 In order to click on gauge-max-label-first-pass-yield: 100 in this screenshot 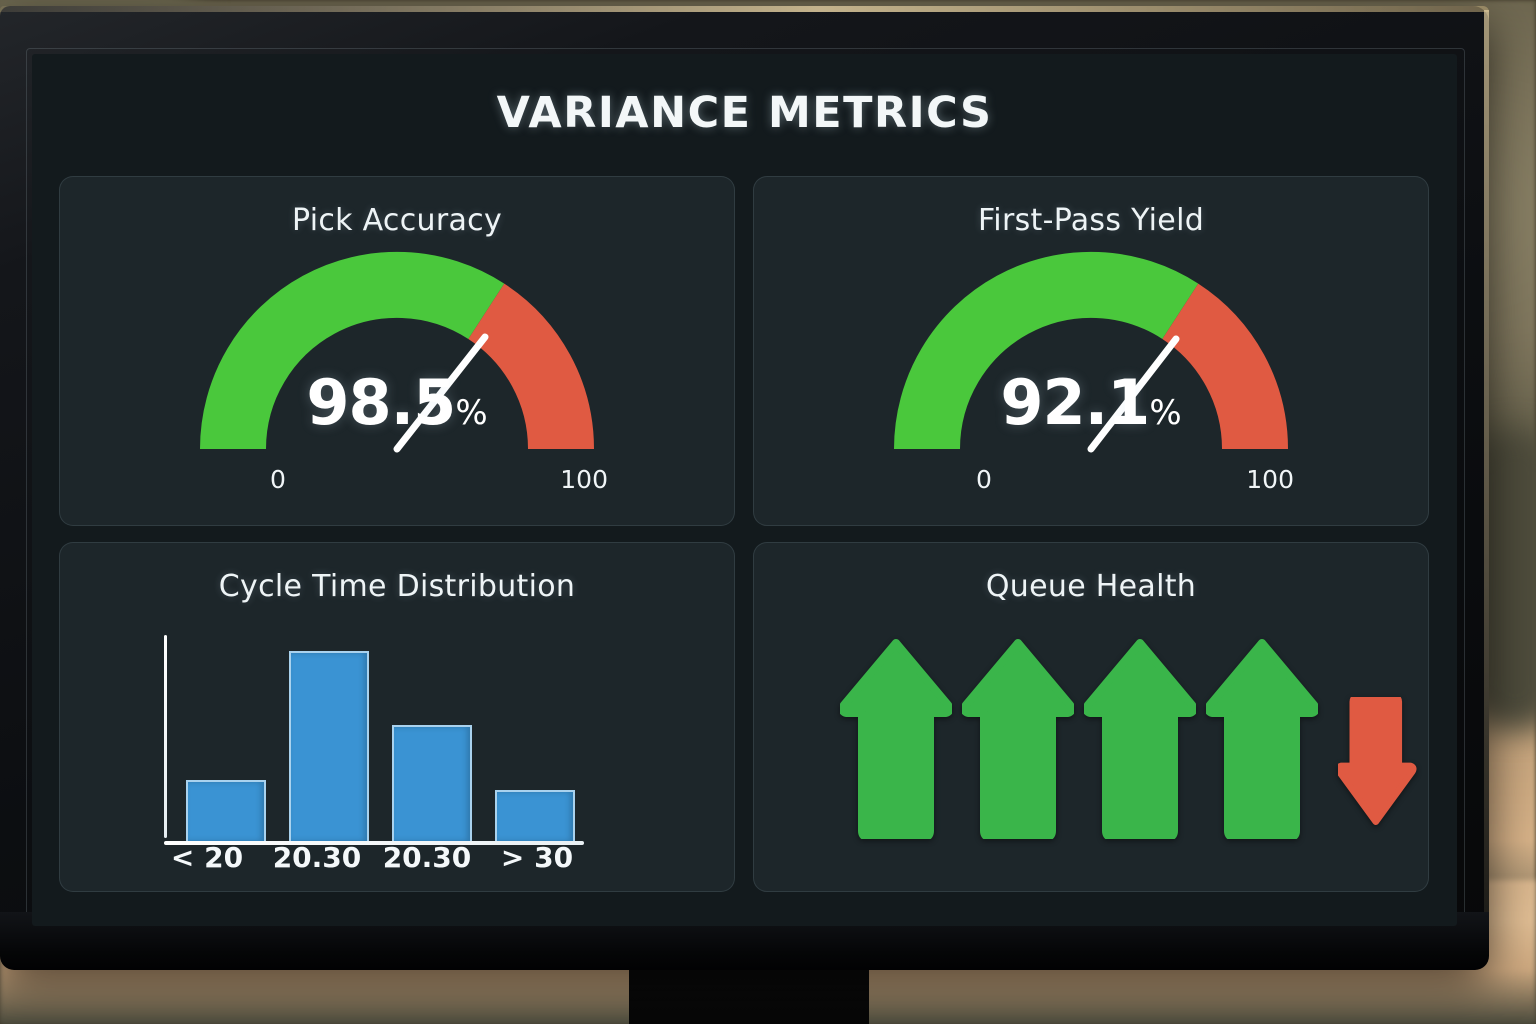, I will do `click(1270, 479)`.